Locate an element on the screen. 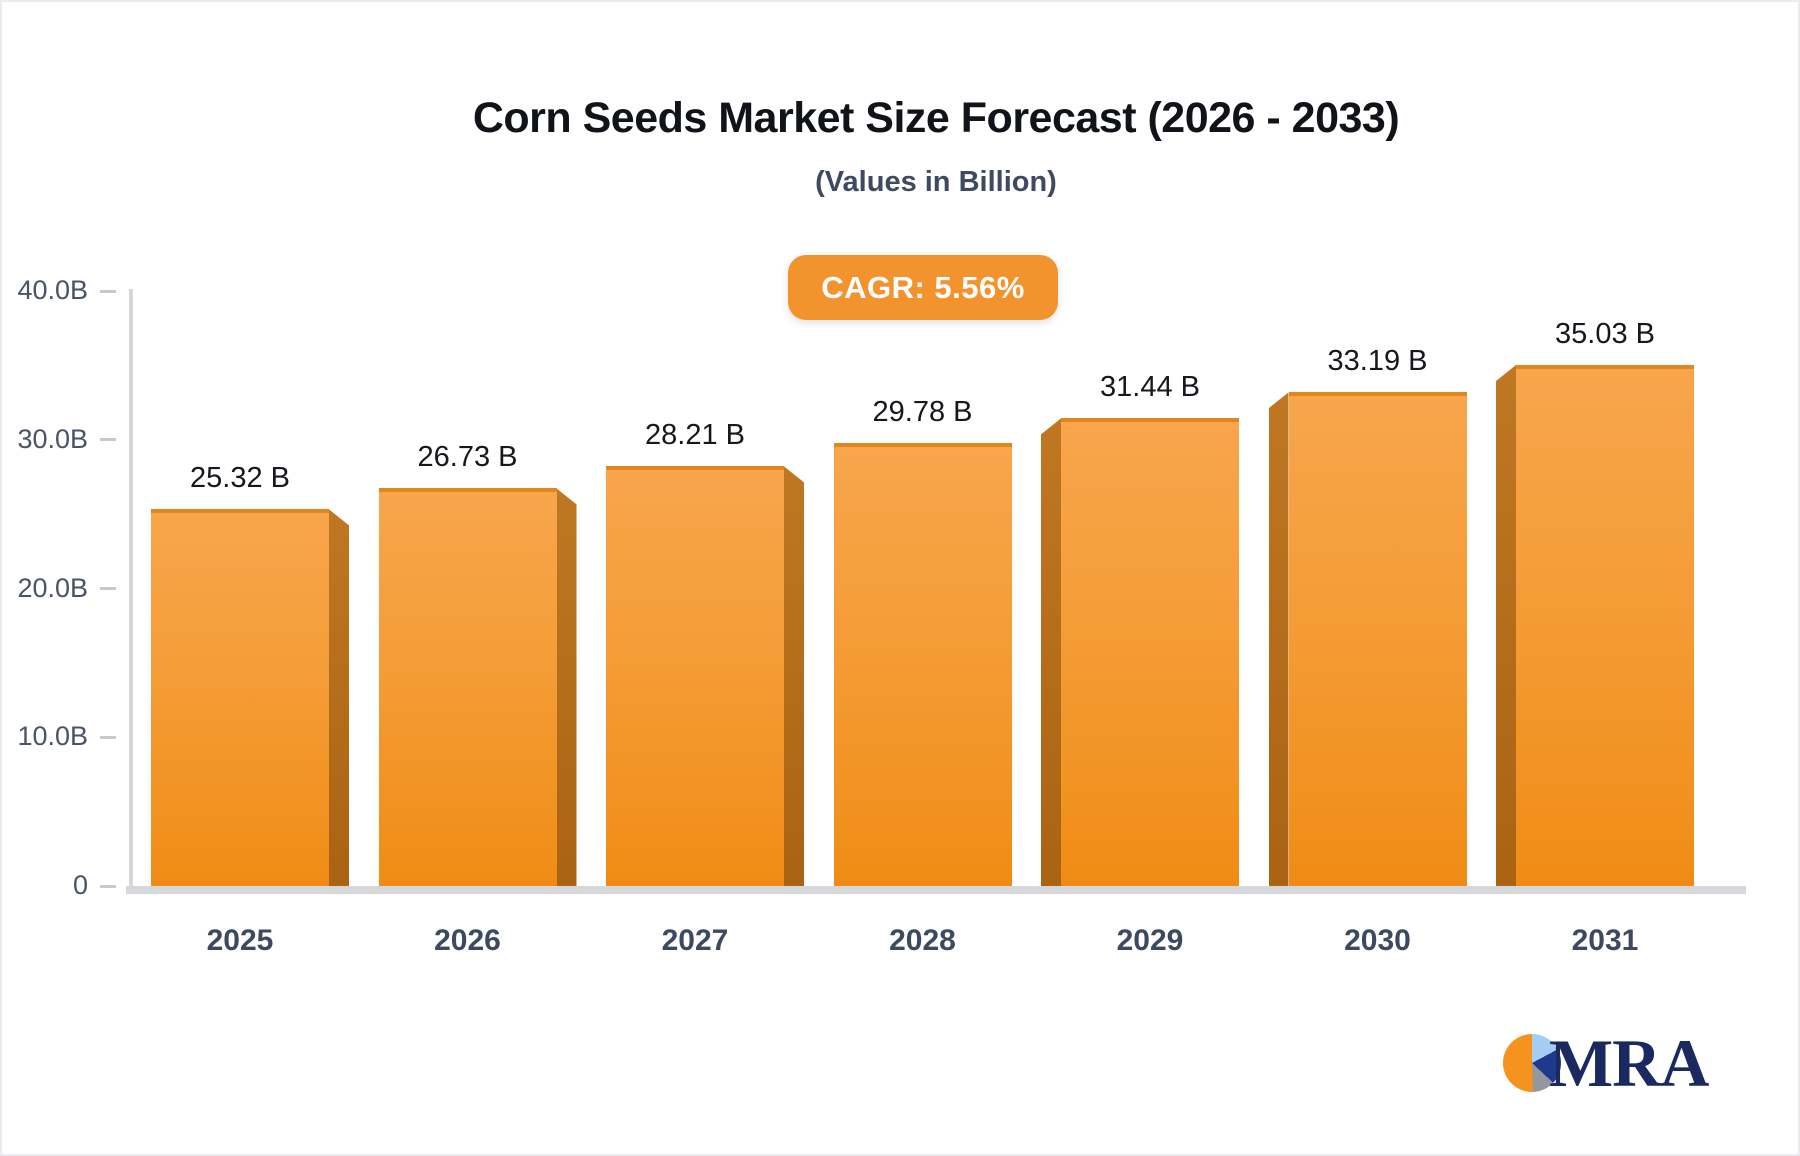 This screenshot has width=1800, height=1156. bar-value-label: 35.03 B is located at coordinates (1605, 333).